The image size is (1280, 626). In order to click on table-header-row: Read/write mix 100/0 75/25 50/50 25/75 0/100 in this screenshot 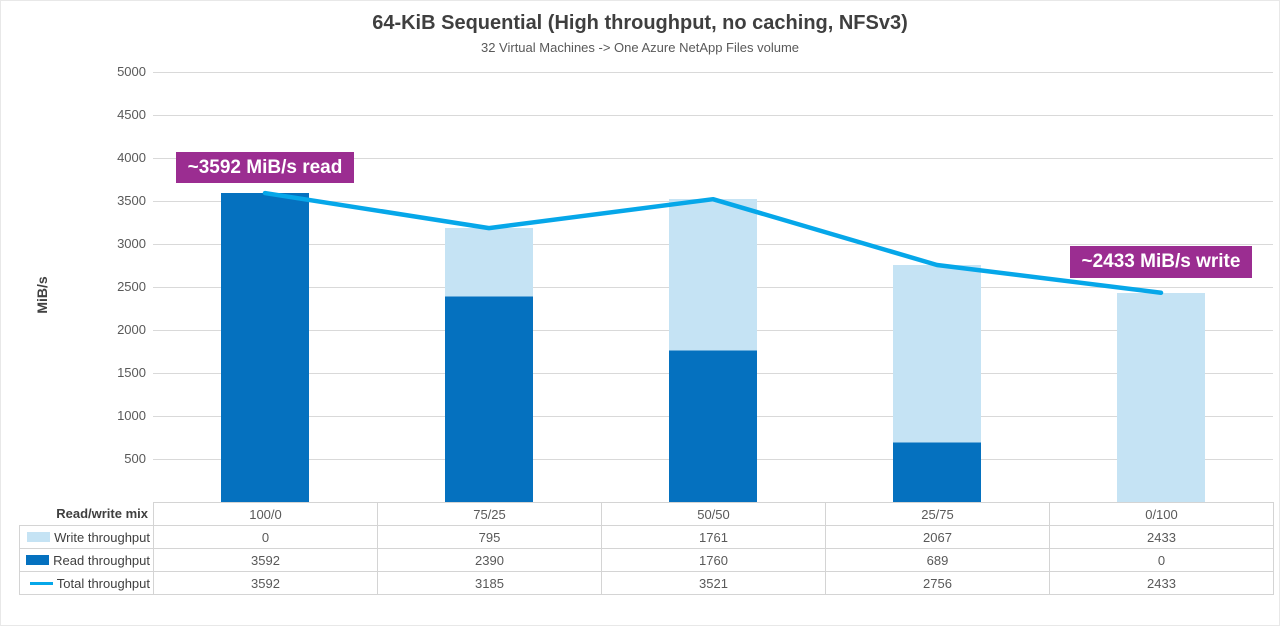, I will do `click(646, 514)`.